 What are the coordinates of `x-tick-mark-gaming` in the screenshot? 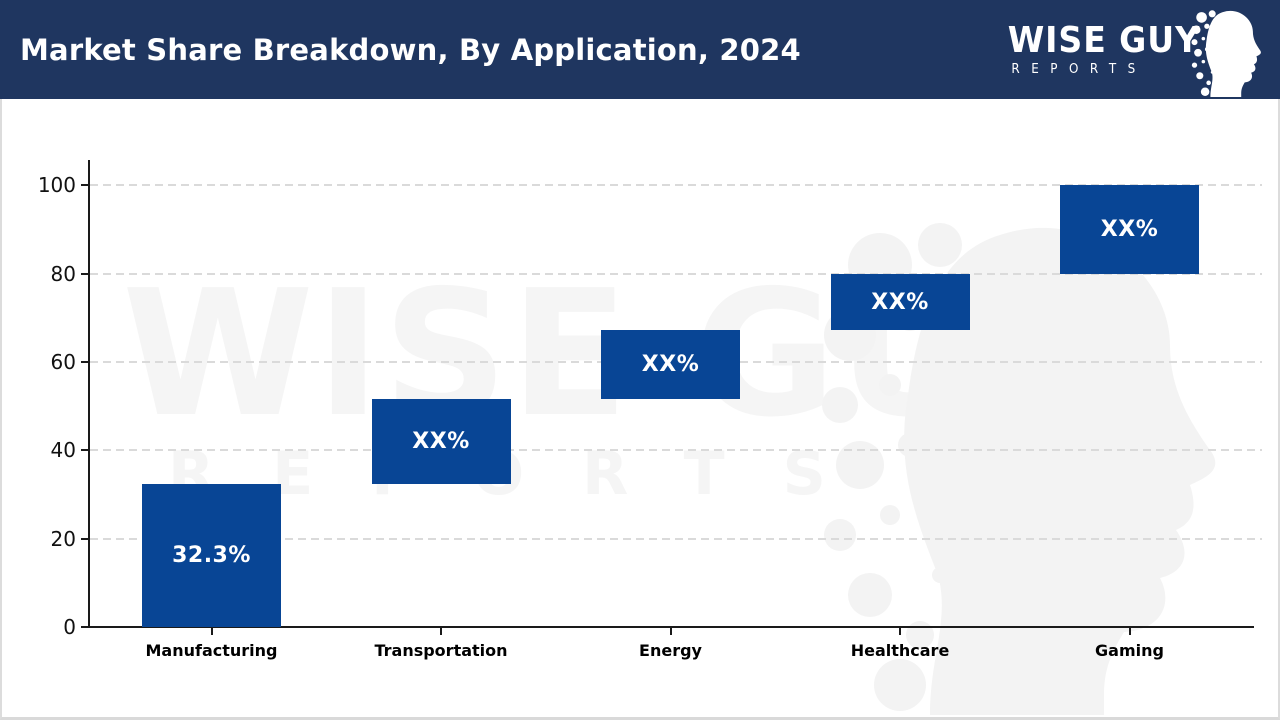 It's located at (1129, 631).